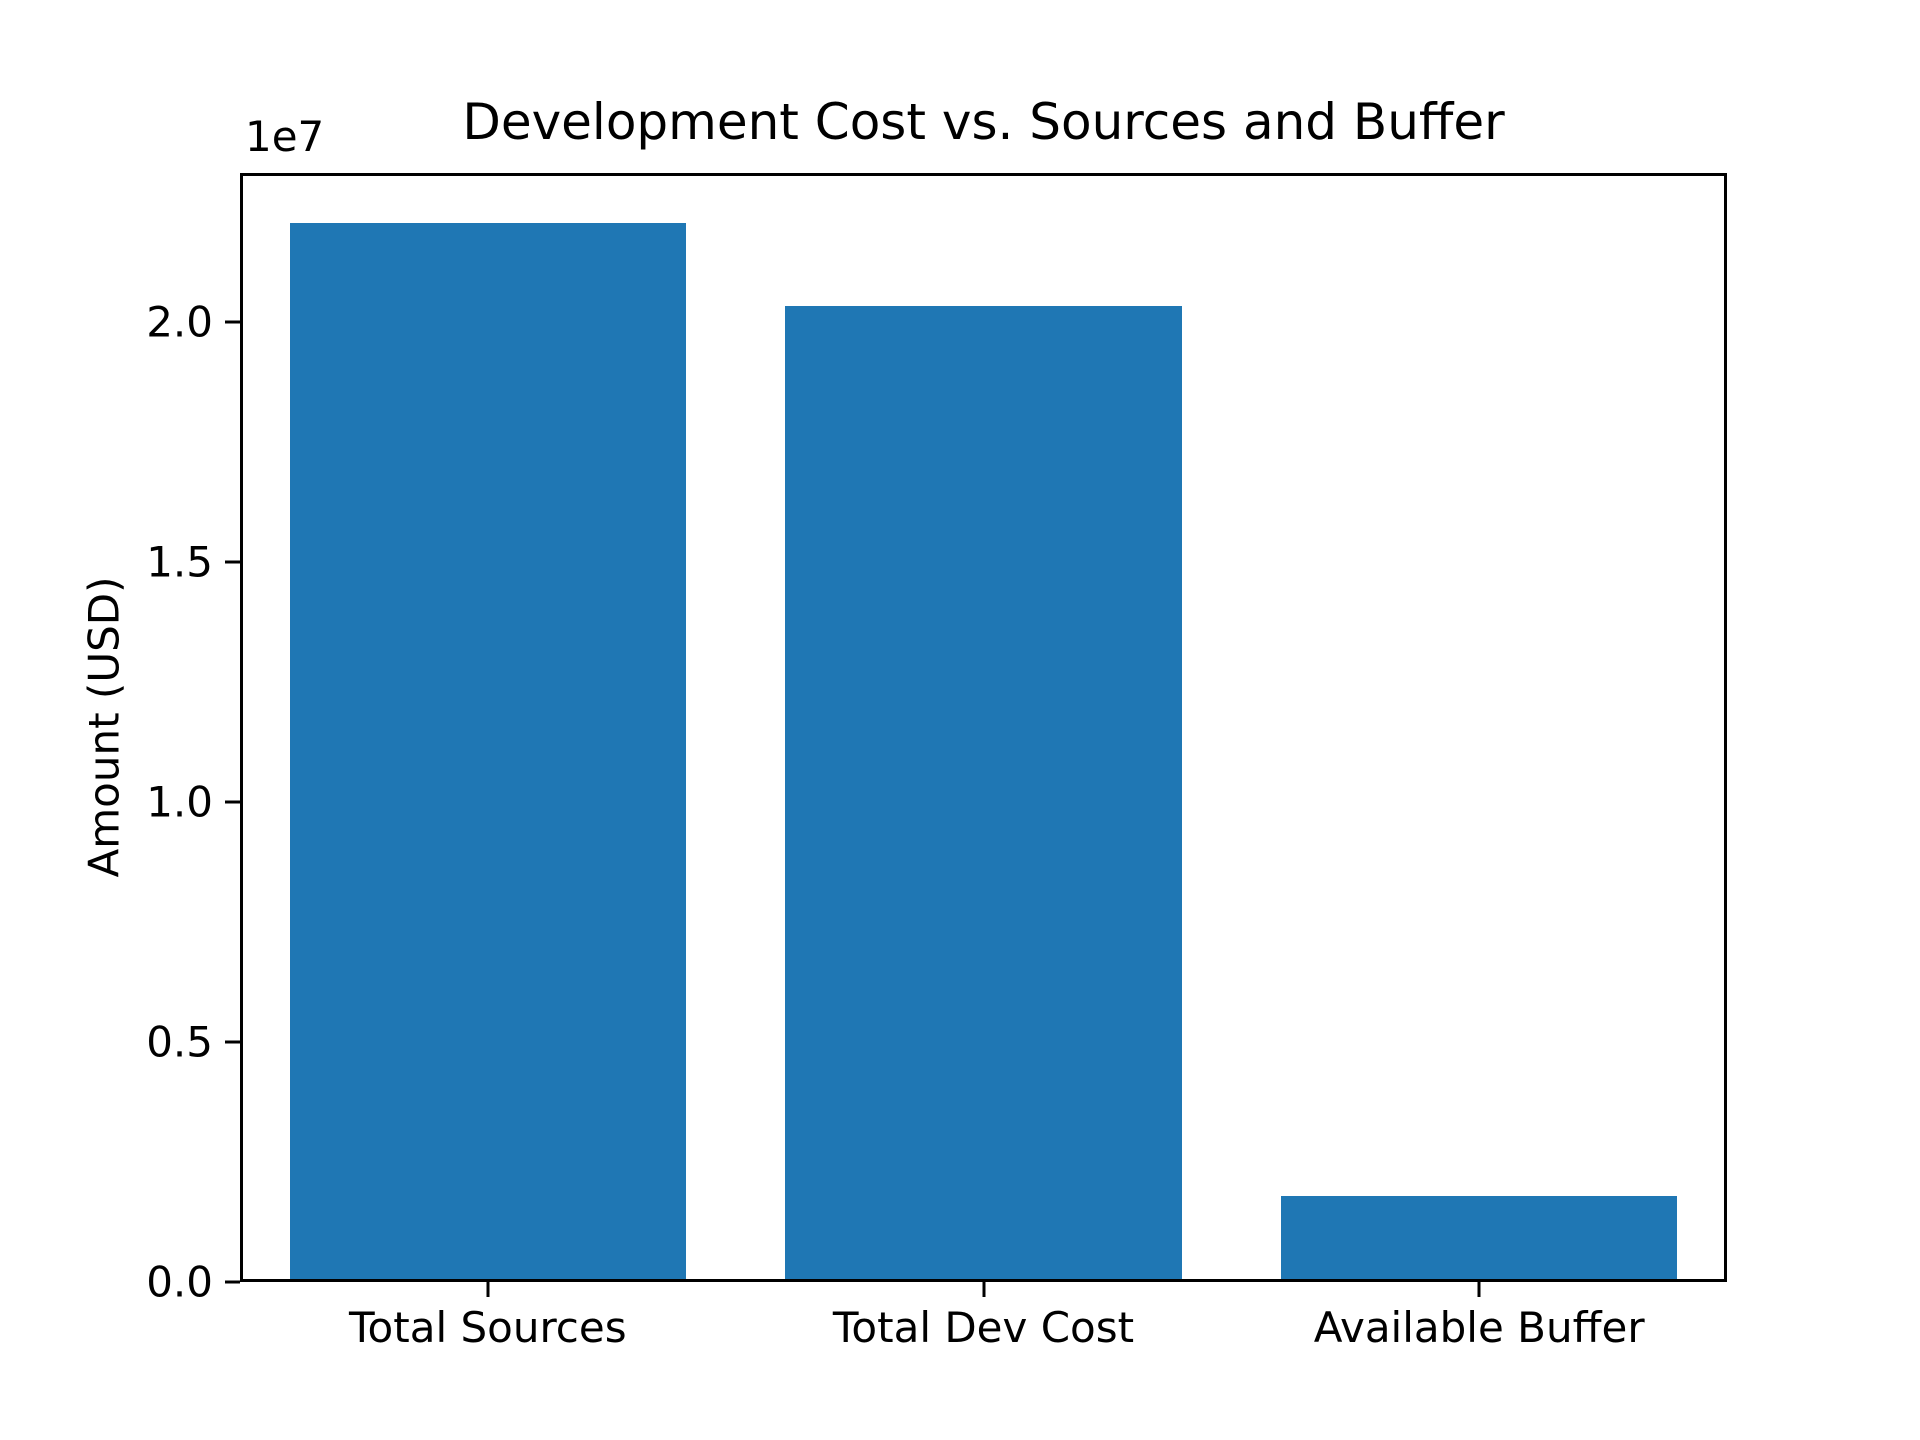 This screenshot has width=1920, height=1440. What do you see at coordinates (1479, 1237) in the screenshot?
I see `bar-available-buffer` at bounding box center [1479, 1237].